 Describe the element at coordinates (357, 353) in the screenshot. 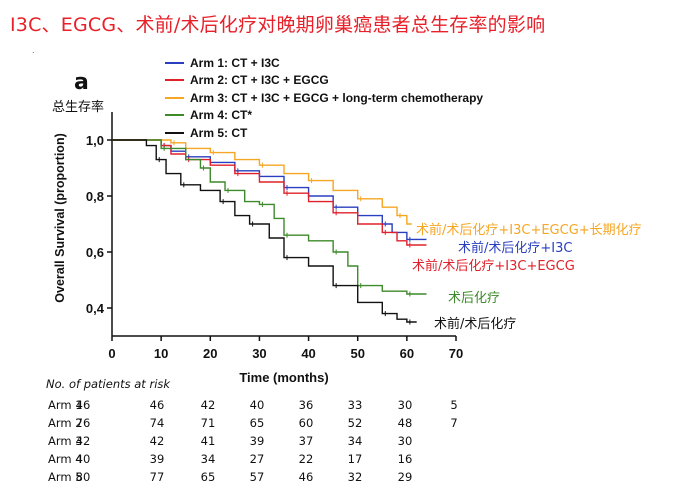

I see `x-tick-label: 50` at that location.